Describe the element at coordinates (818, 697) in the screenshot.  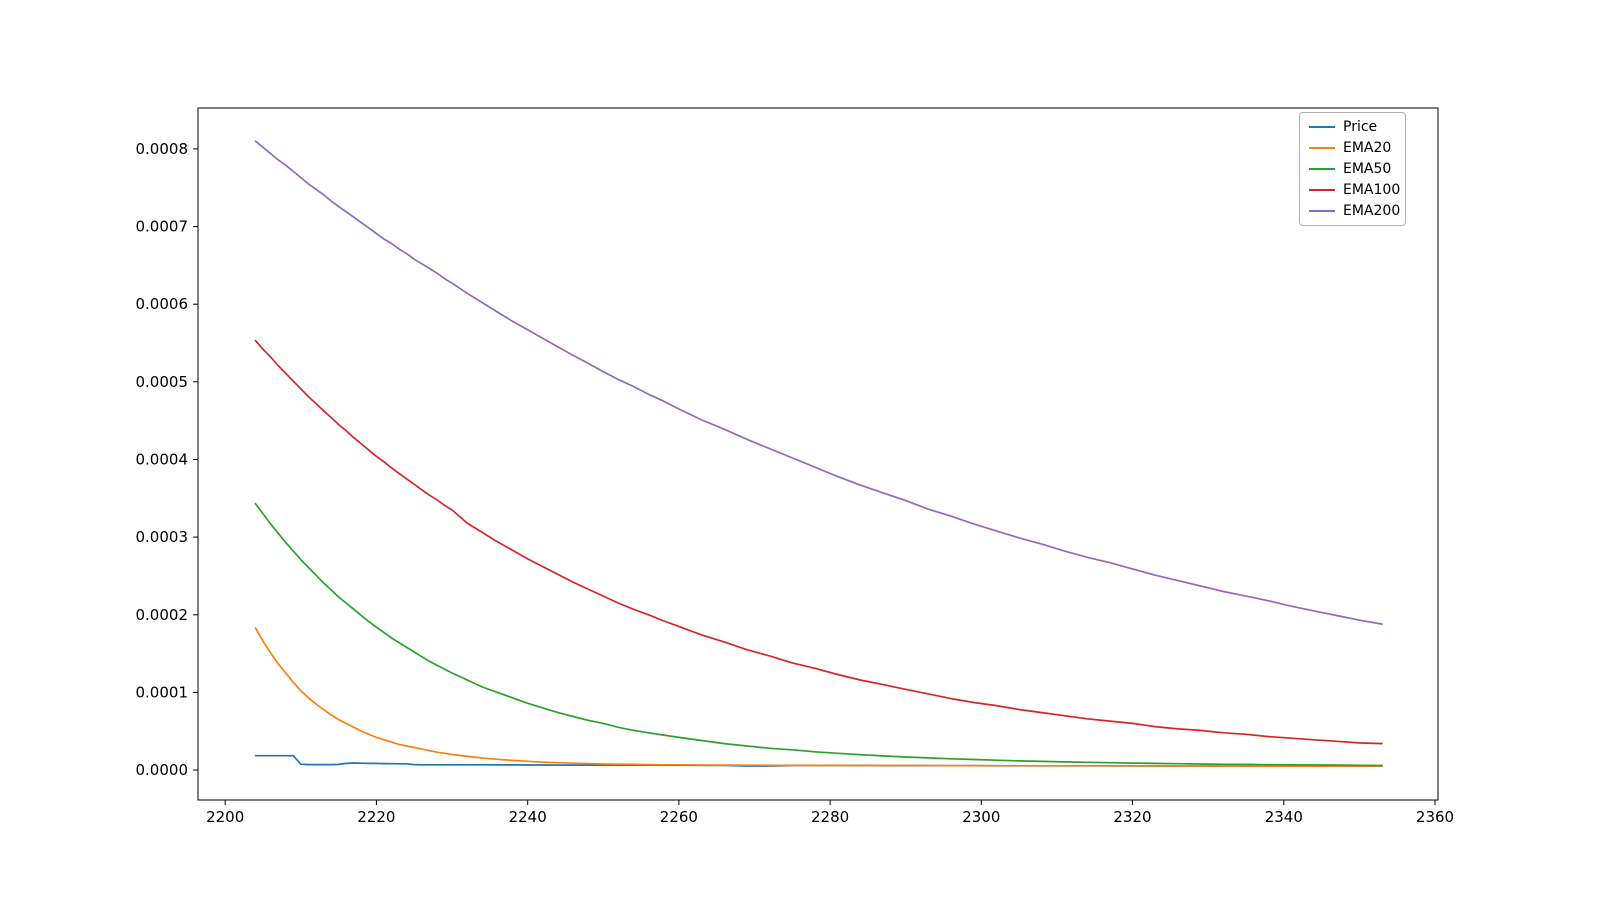
I see `series-line-ema20` at that location.